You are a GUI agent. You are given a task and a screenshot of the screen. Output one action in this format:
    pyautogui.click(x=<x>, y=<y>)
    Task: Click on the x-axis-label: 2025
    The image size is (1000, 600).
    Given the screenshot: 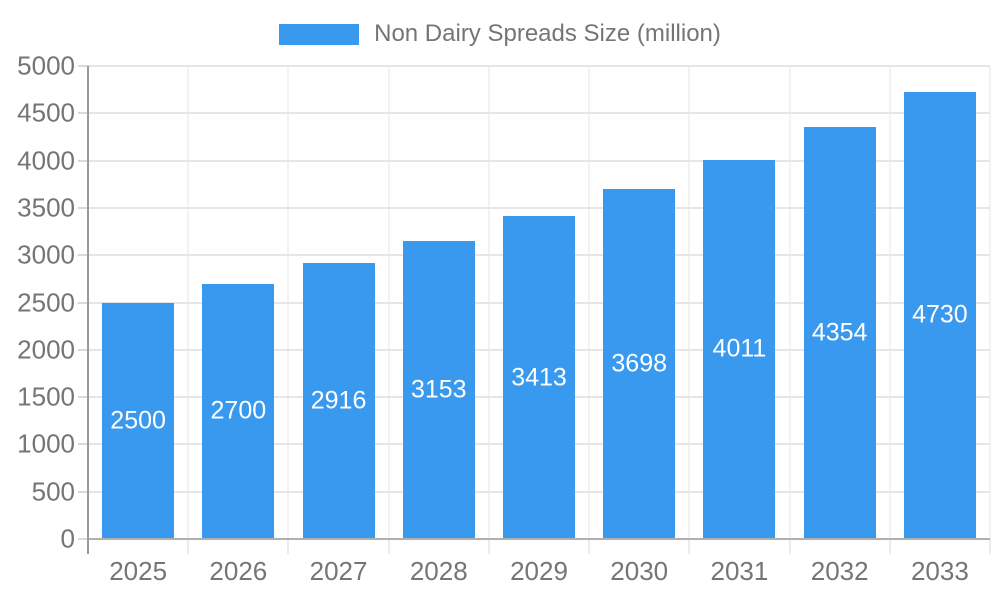 What is the action you would take?
    pyautogui.click(x=138, y=571)
    